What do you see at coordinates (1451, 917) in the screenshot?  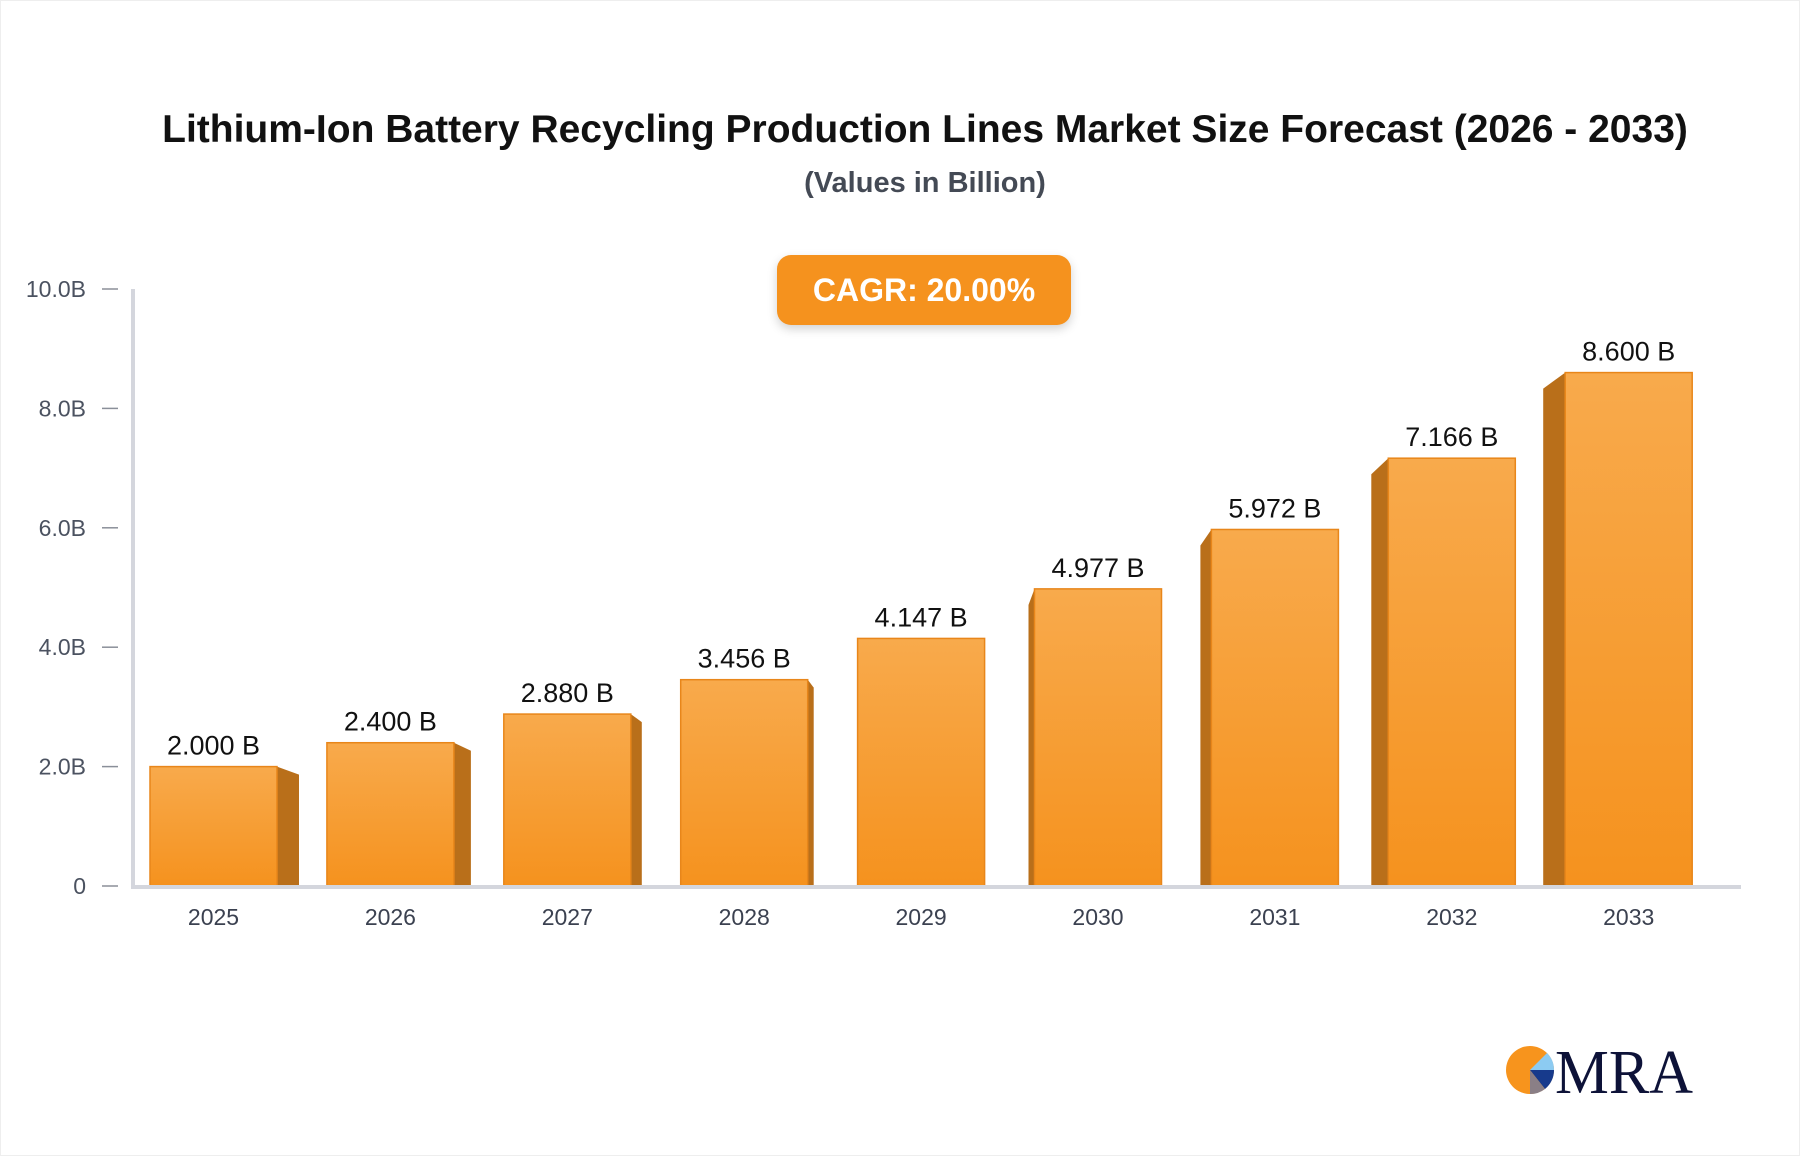 I see `x-tick-label: 2032` at bounding box center [1451, 917].